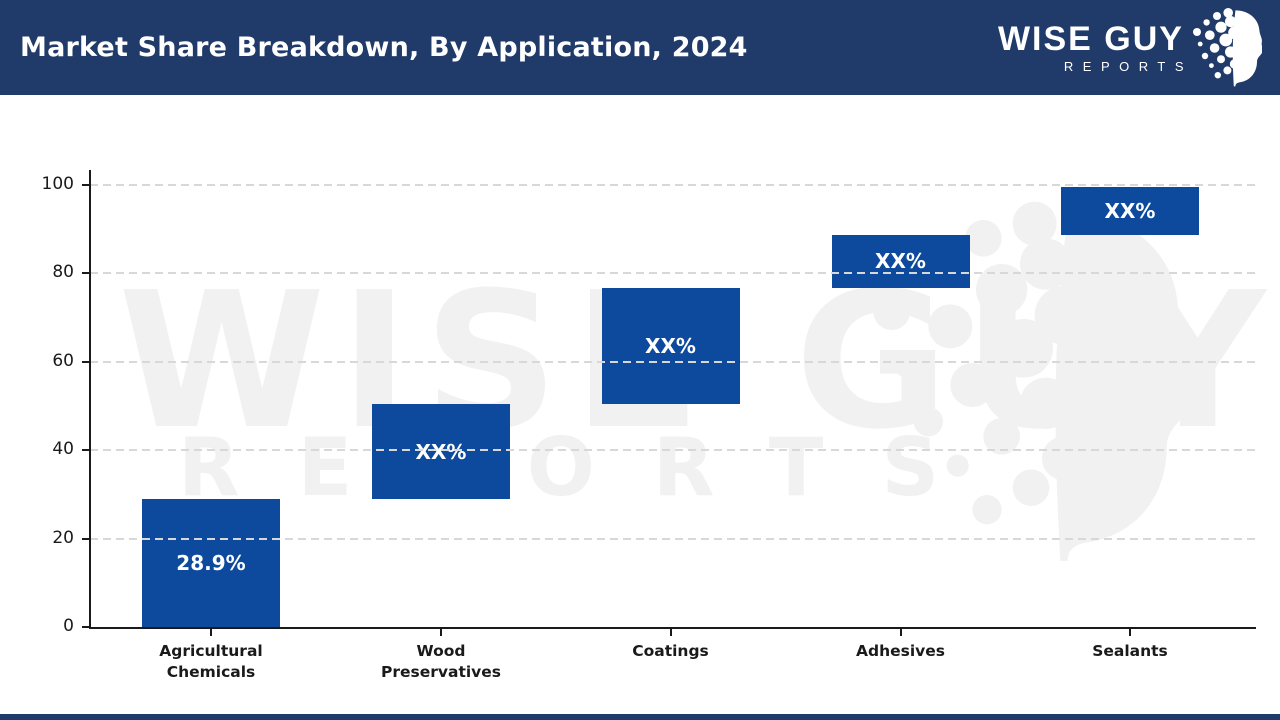 The width and height of the screenshot is (1280, 720). What do you see at coordinates (1130, 651) in the screenshot?
I see `x-category-label-sealants: Sealants` at bounding box center [1130, 651].